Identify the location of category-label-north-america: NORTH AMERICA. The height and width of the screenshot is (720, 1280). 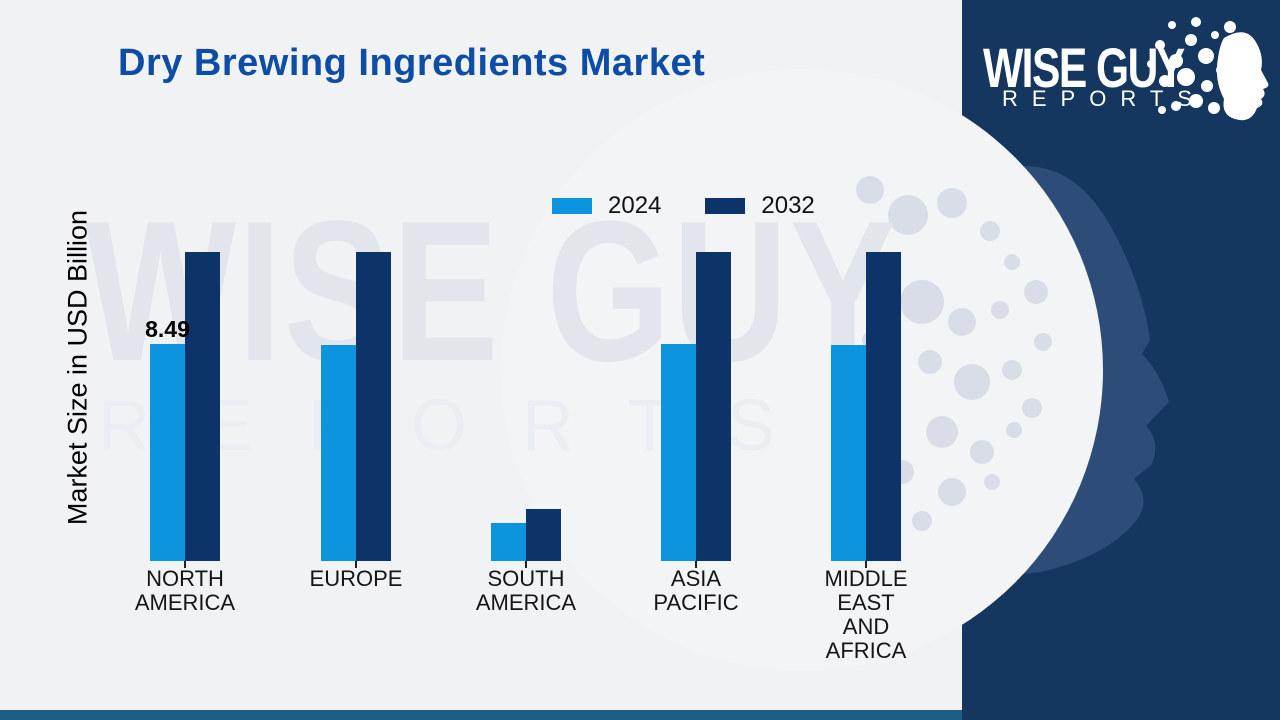
(185, 590).